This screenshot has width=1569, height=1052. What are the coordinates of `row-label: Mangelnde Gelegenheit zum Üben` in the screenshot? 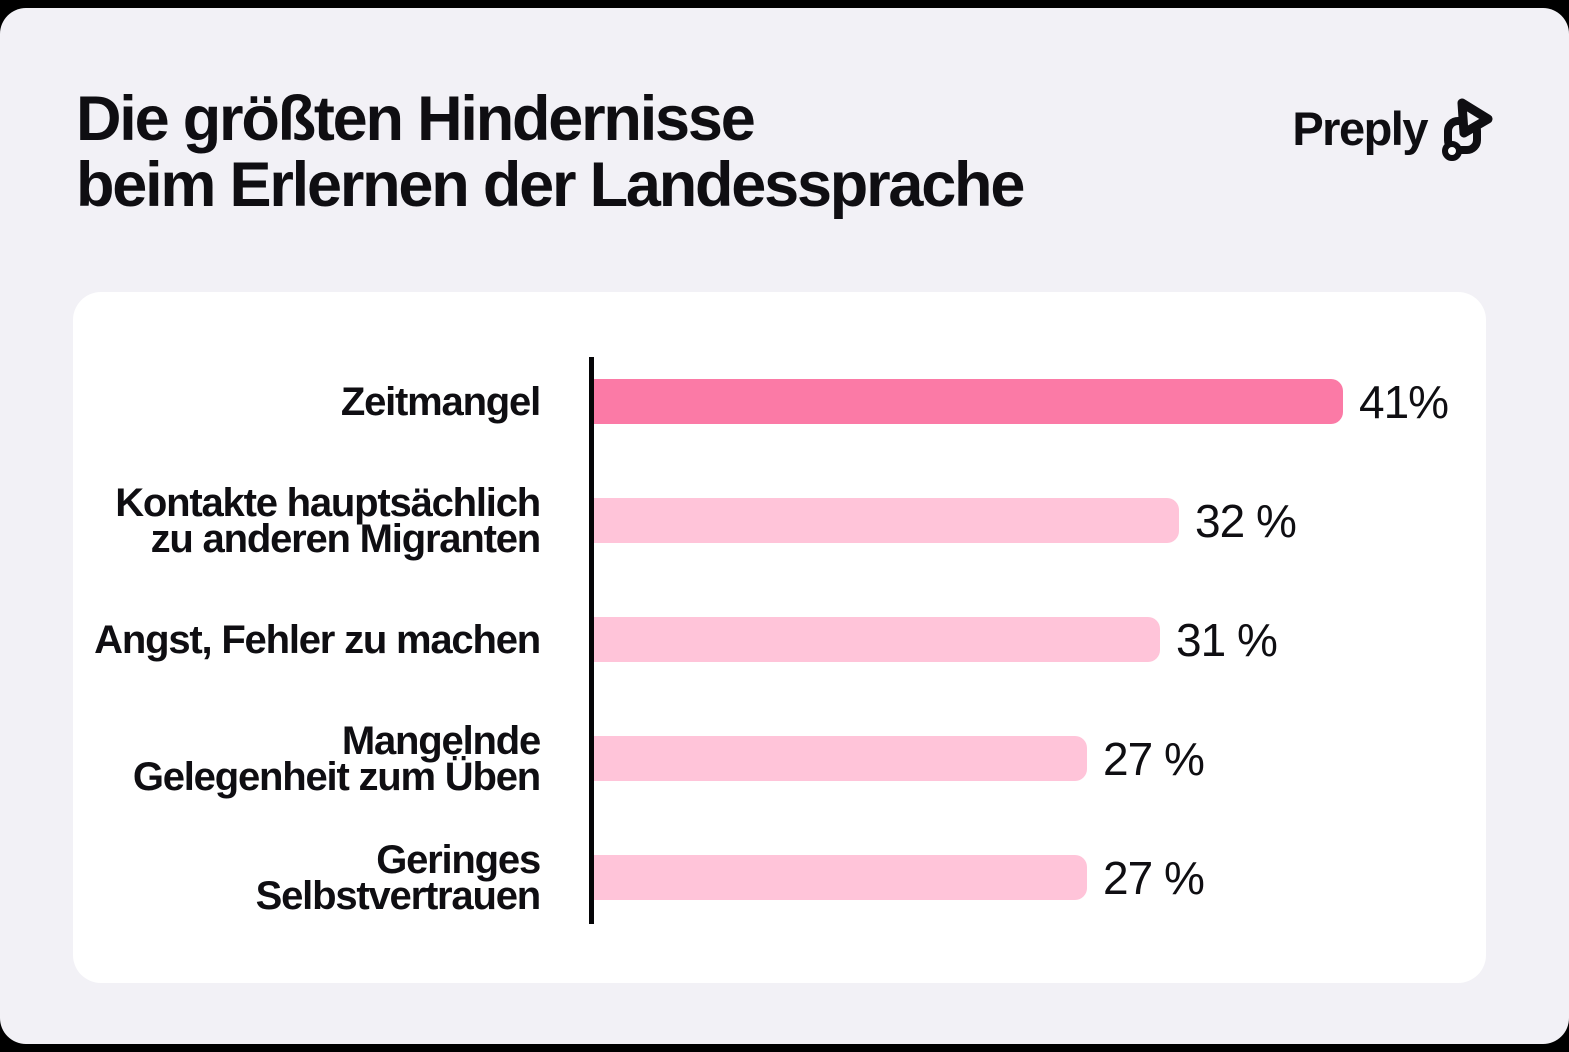 It's located at (336, 758).